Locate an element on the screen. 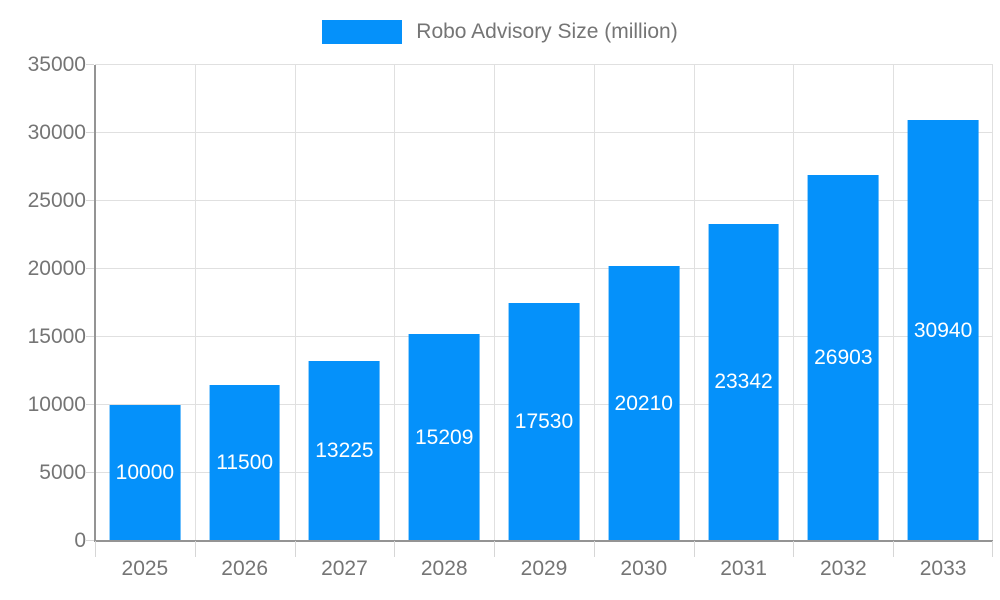  y-axis-line is located at coordinates (95, 303).